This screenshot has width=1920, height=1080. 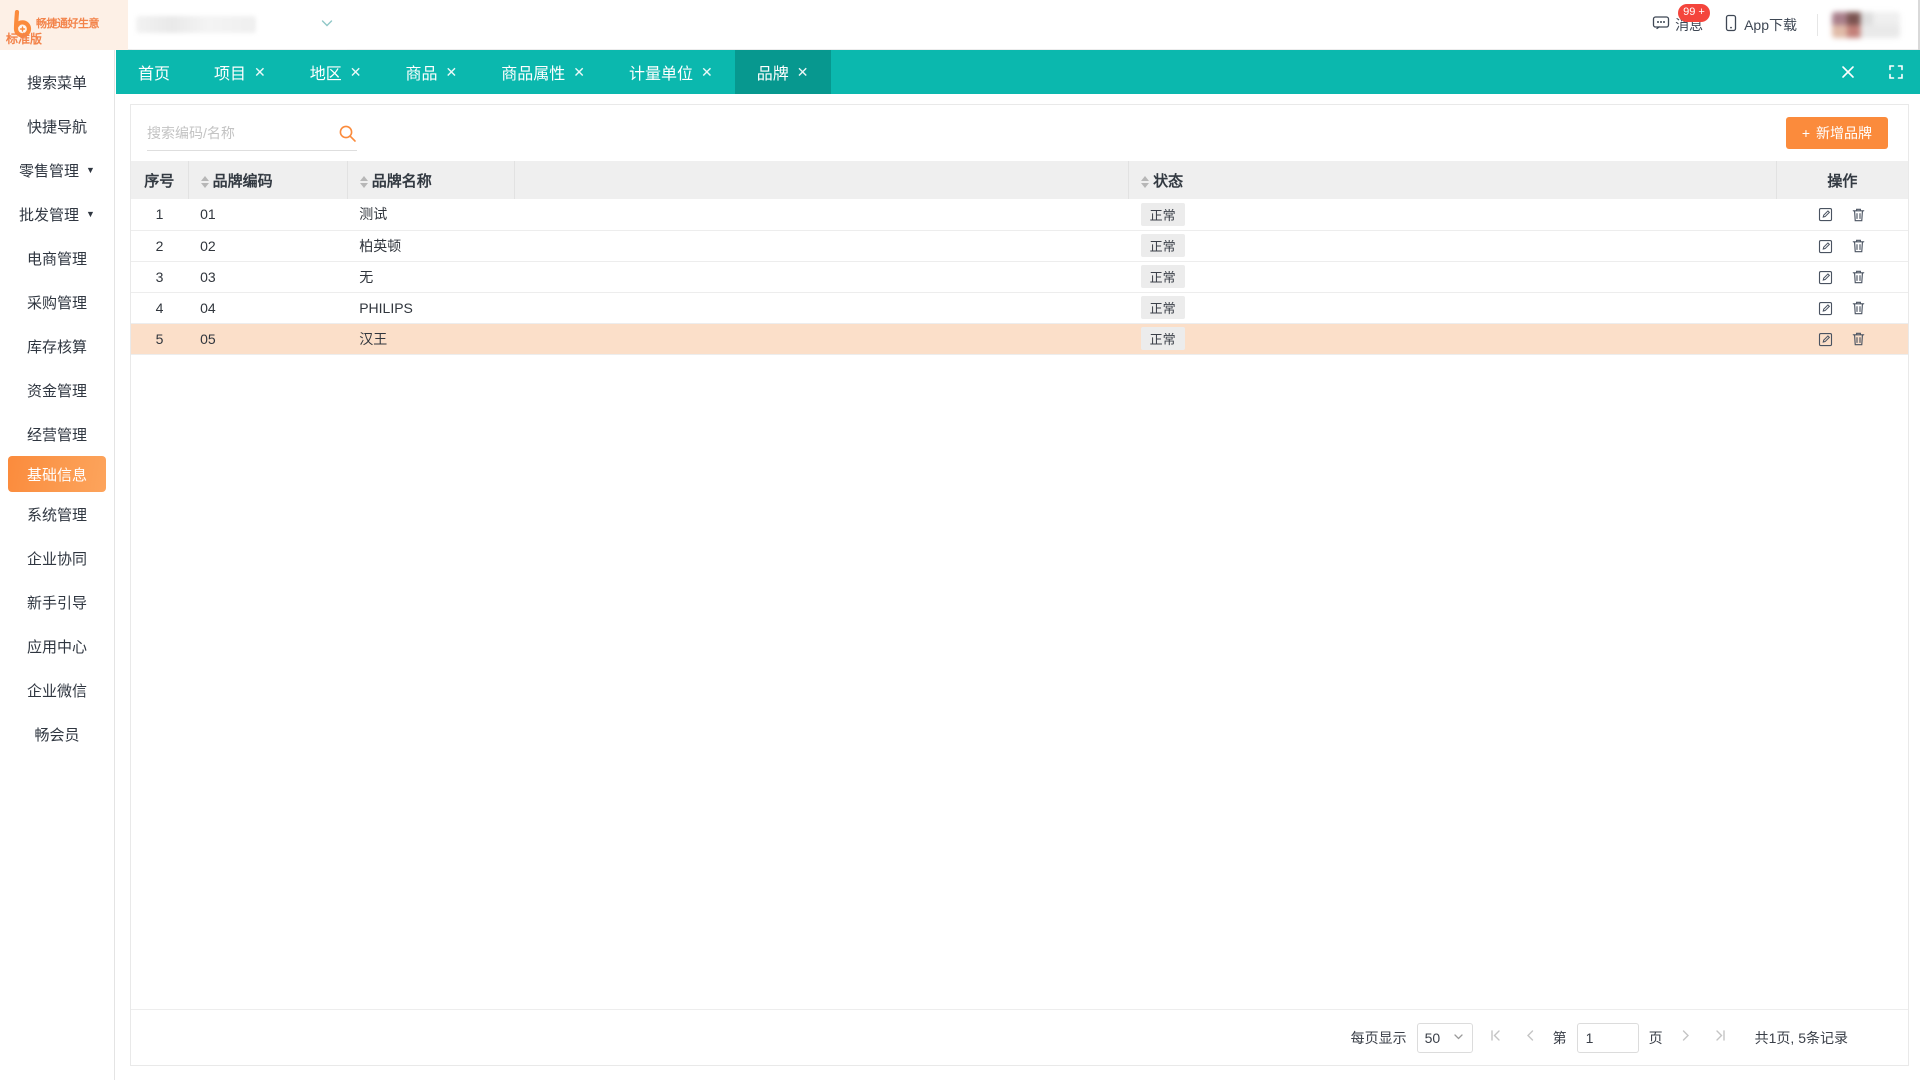 What do you see at coordinates (1607, 1037) in the screenshot?
I see `page-number-input` at bounding box center [1607, 1037].